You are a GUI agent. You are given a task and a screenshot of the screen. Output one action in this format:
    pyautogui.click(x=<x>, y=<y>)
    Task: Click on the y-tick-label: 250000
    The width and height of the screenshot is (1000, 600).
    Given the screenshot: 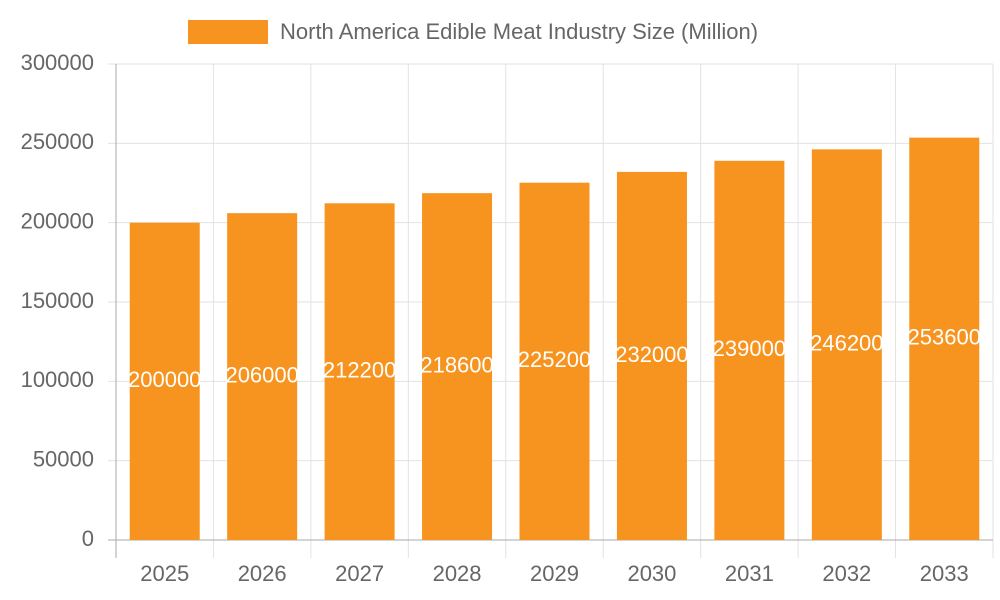 What is the action you would take?
    pyautogui.click(x=57, y=141)
    